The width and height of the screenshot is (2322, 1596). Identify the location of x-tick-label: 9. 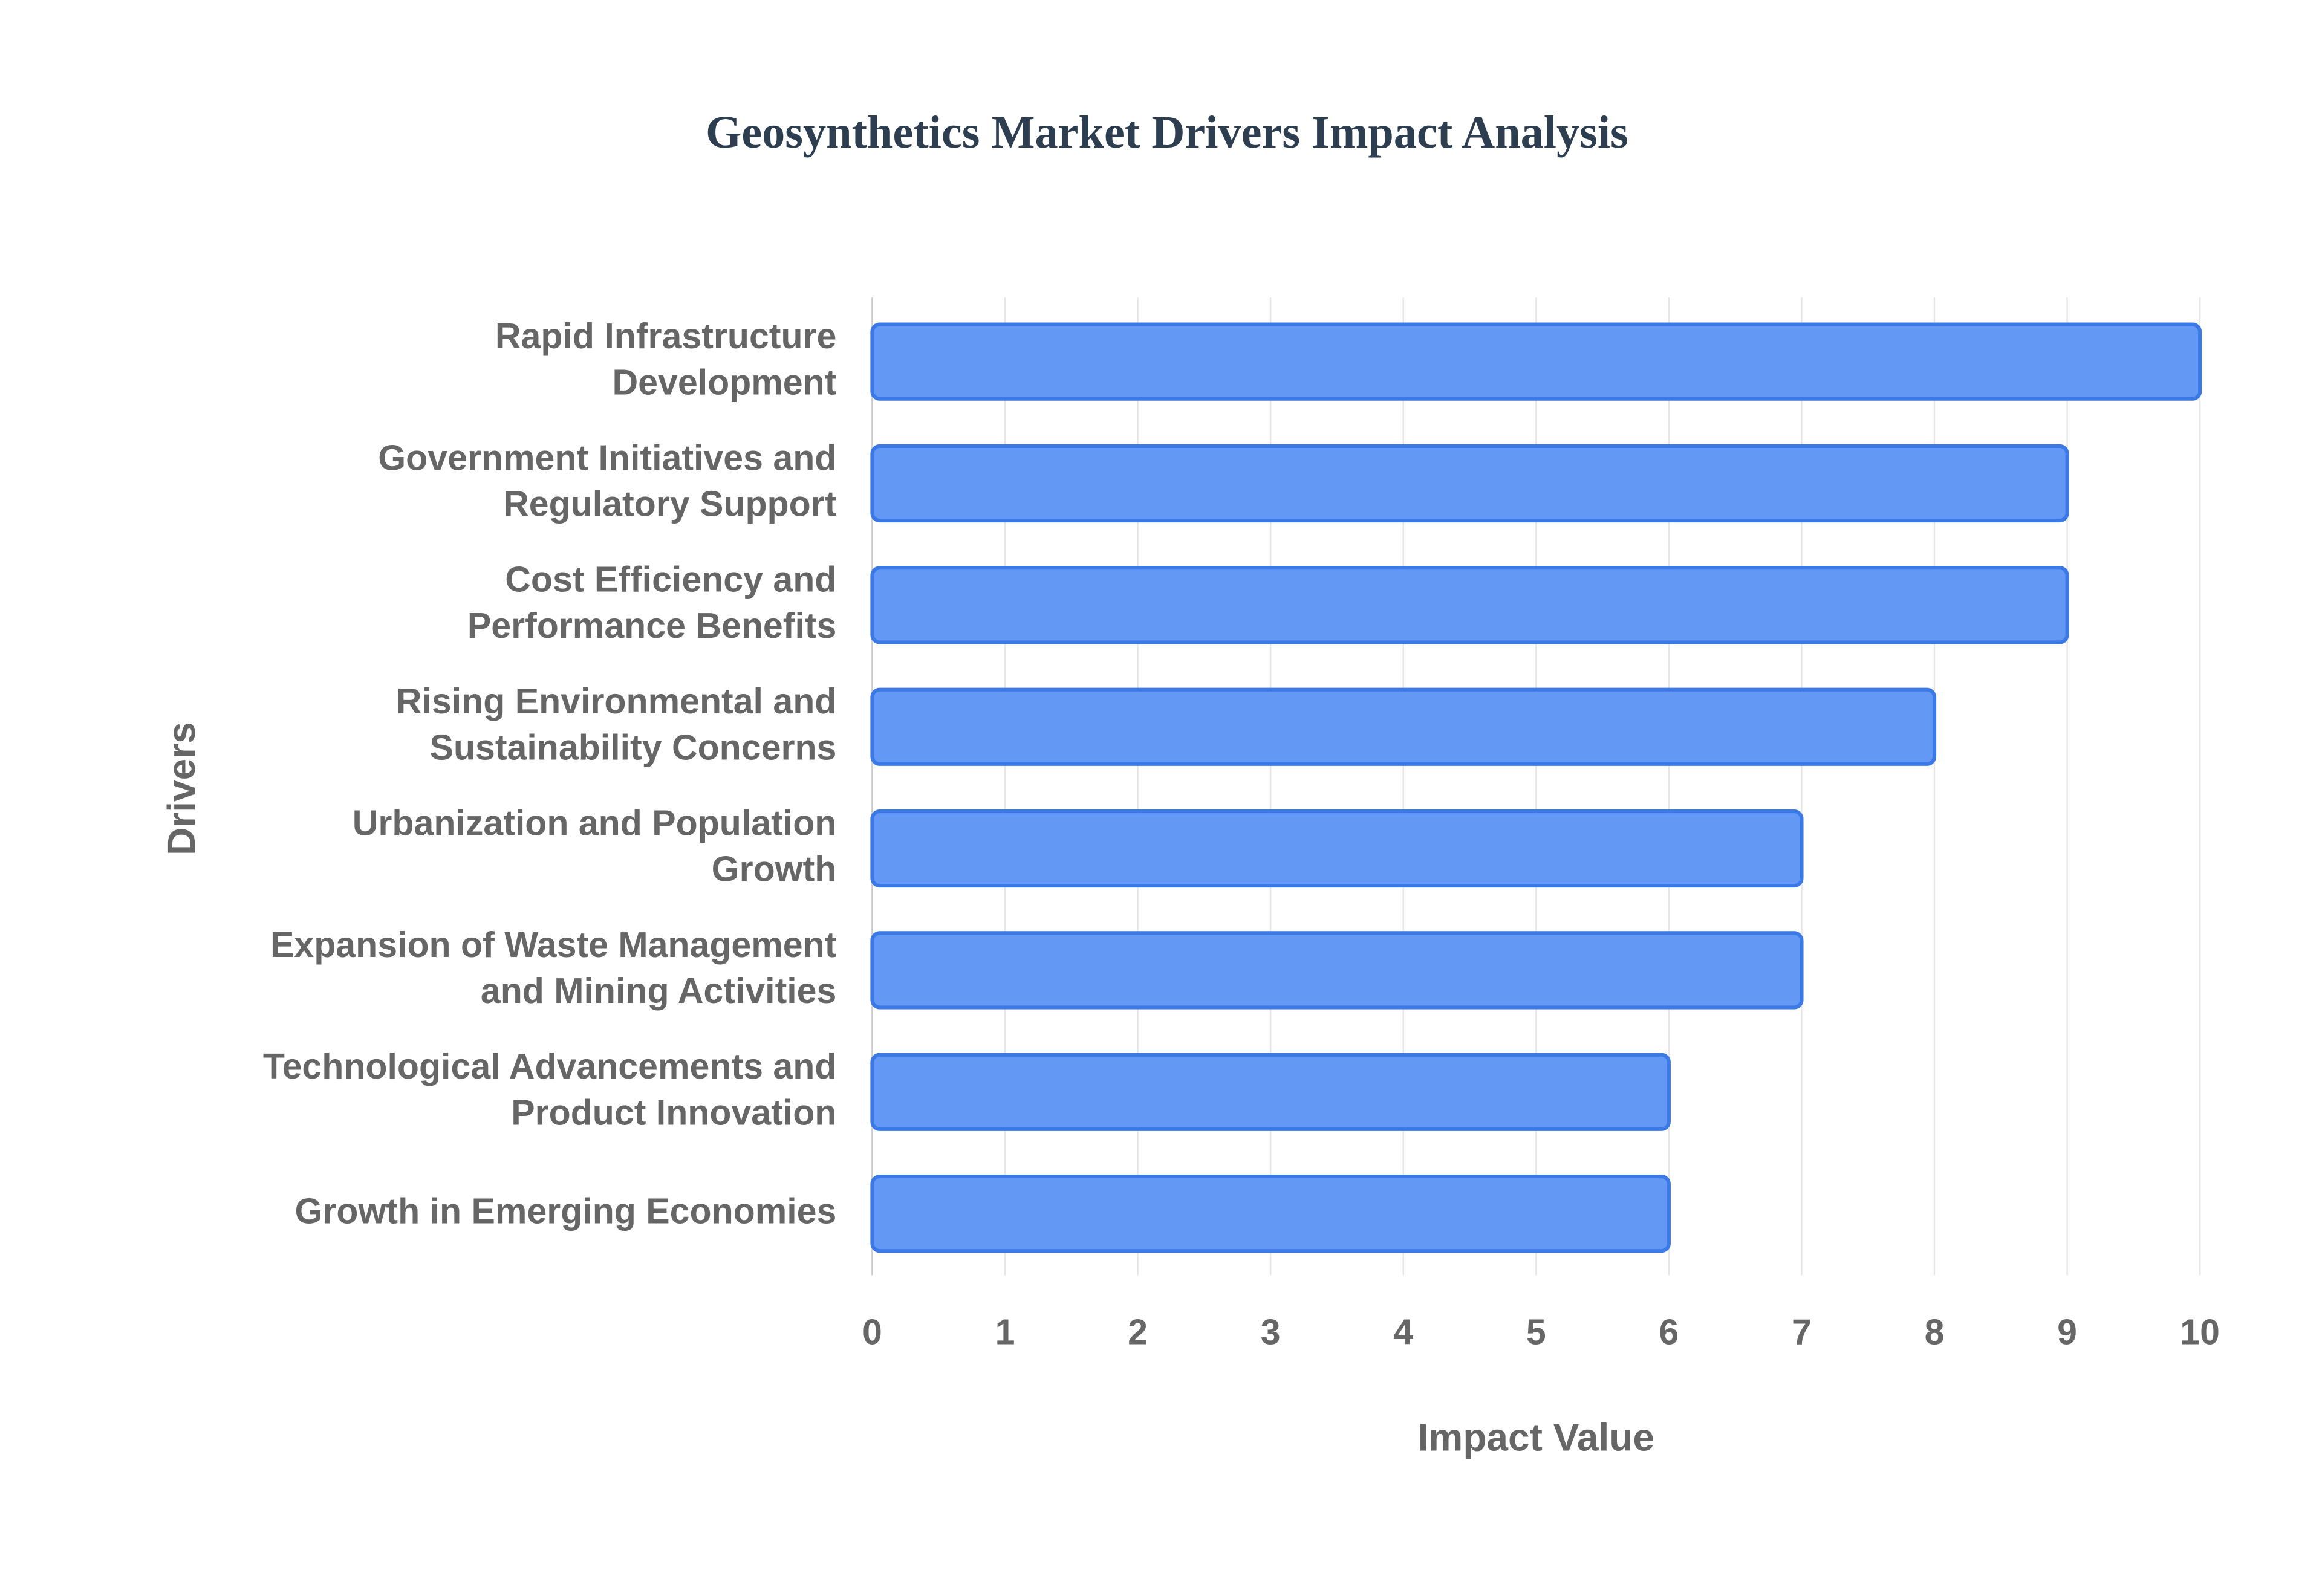
(2067, 1332).